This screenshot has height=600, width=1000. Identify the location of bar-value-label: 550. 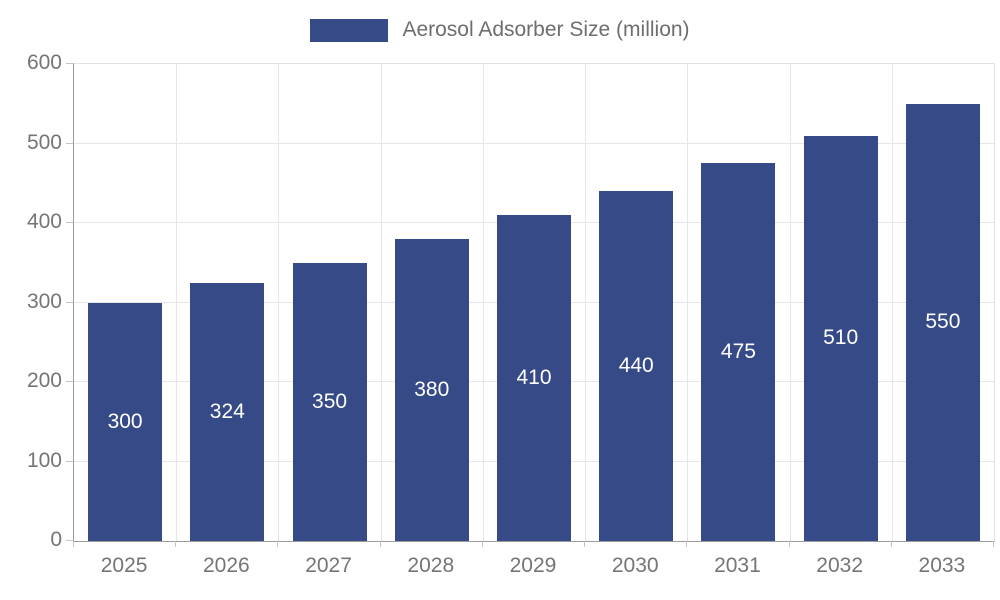
(943, 322).